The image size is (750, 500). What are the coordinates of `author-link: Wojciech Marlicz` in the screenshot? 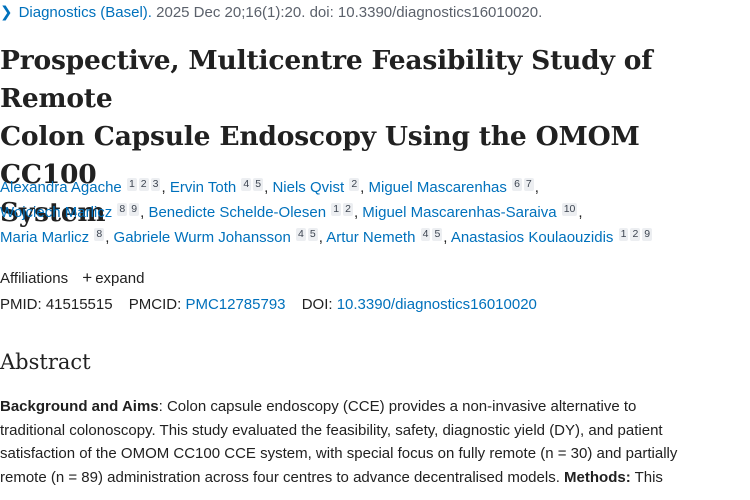 It's located at (56, 212).